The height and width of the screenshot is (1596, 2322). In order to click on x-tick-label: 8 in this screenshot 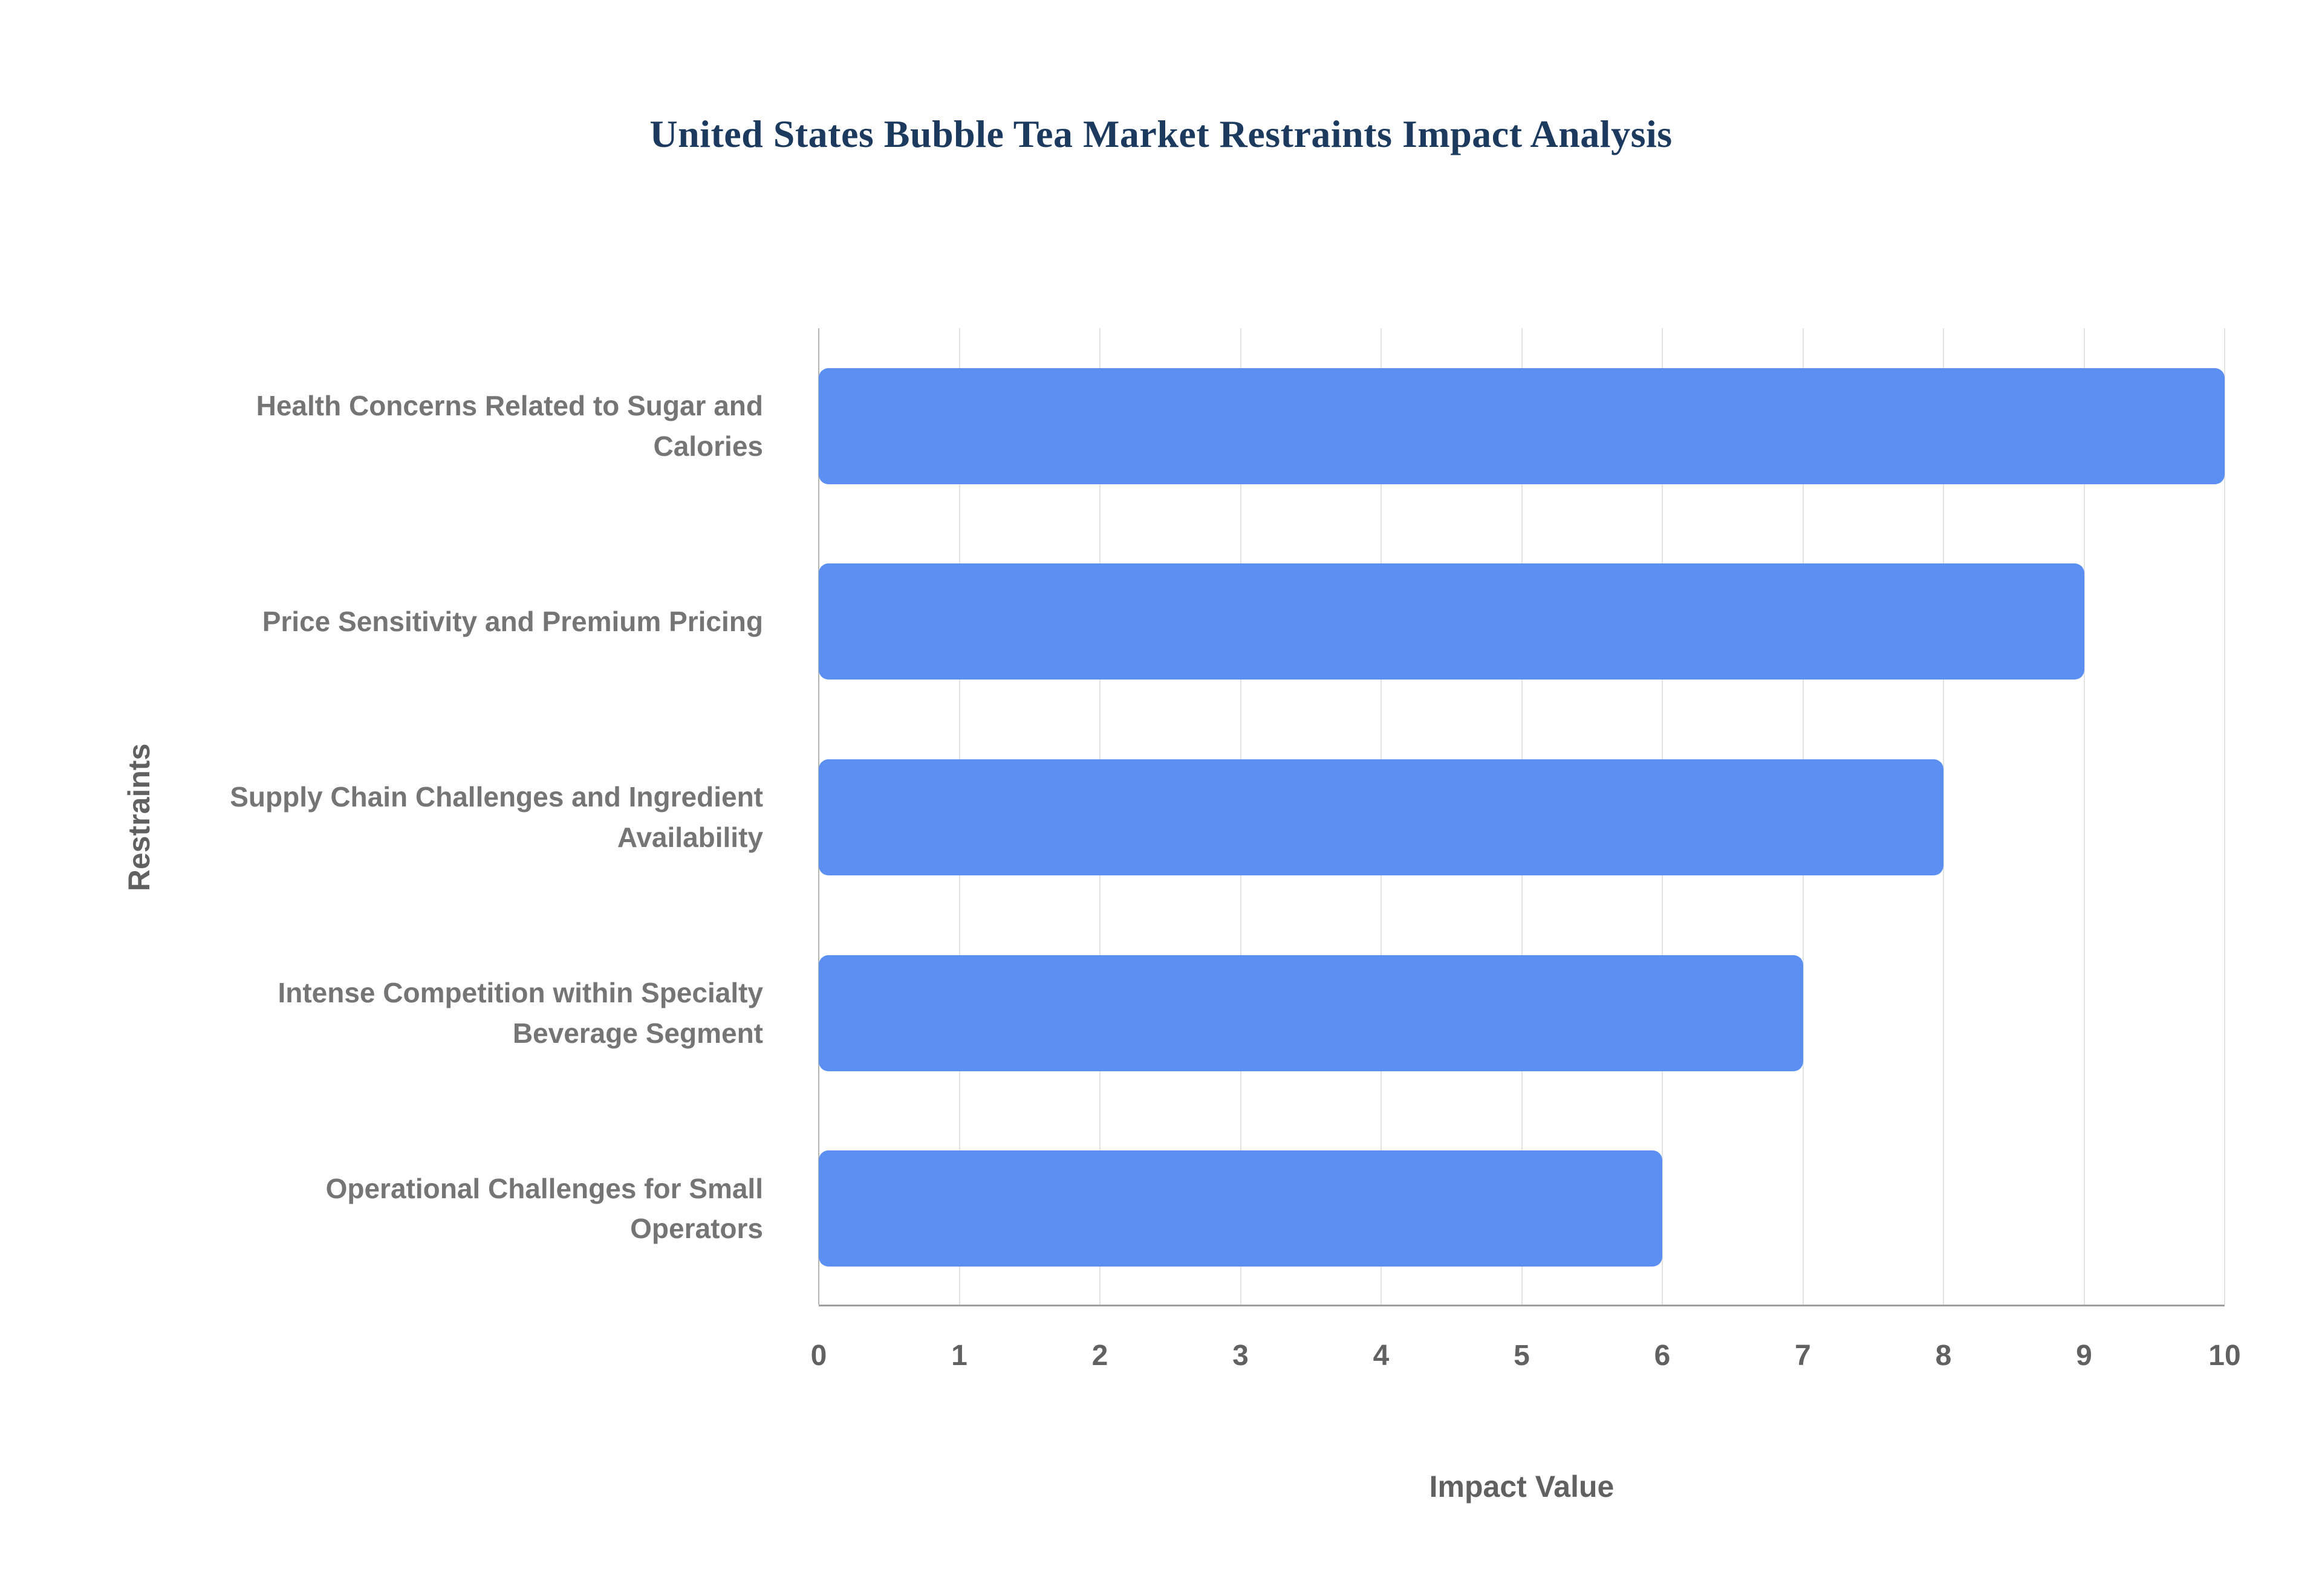, I will do `click(1944, 1356)`.